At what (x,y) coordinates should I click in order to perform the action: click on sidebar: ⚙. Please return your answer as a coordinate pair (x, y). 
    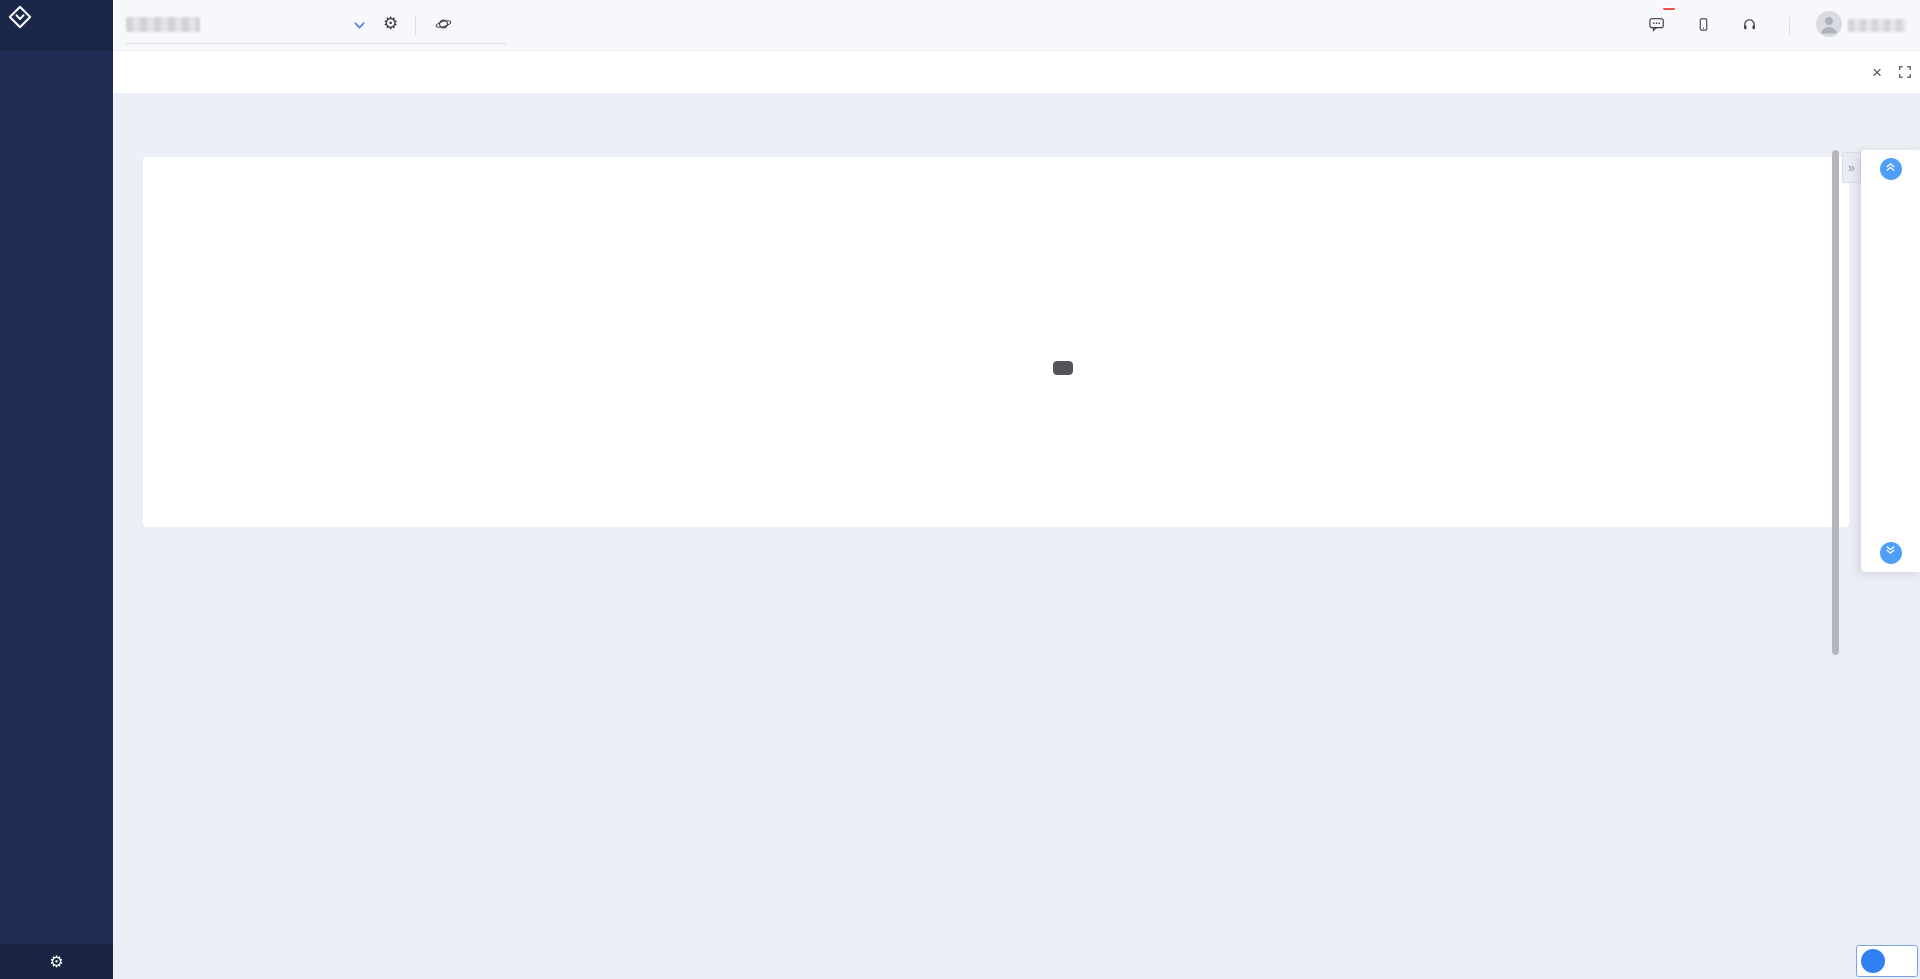
    Looking at the image, I should click on (56, 489).